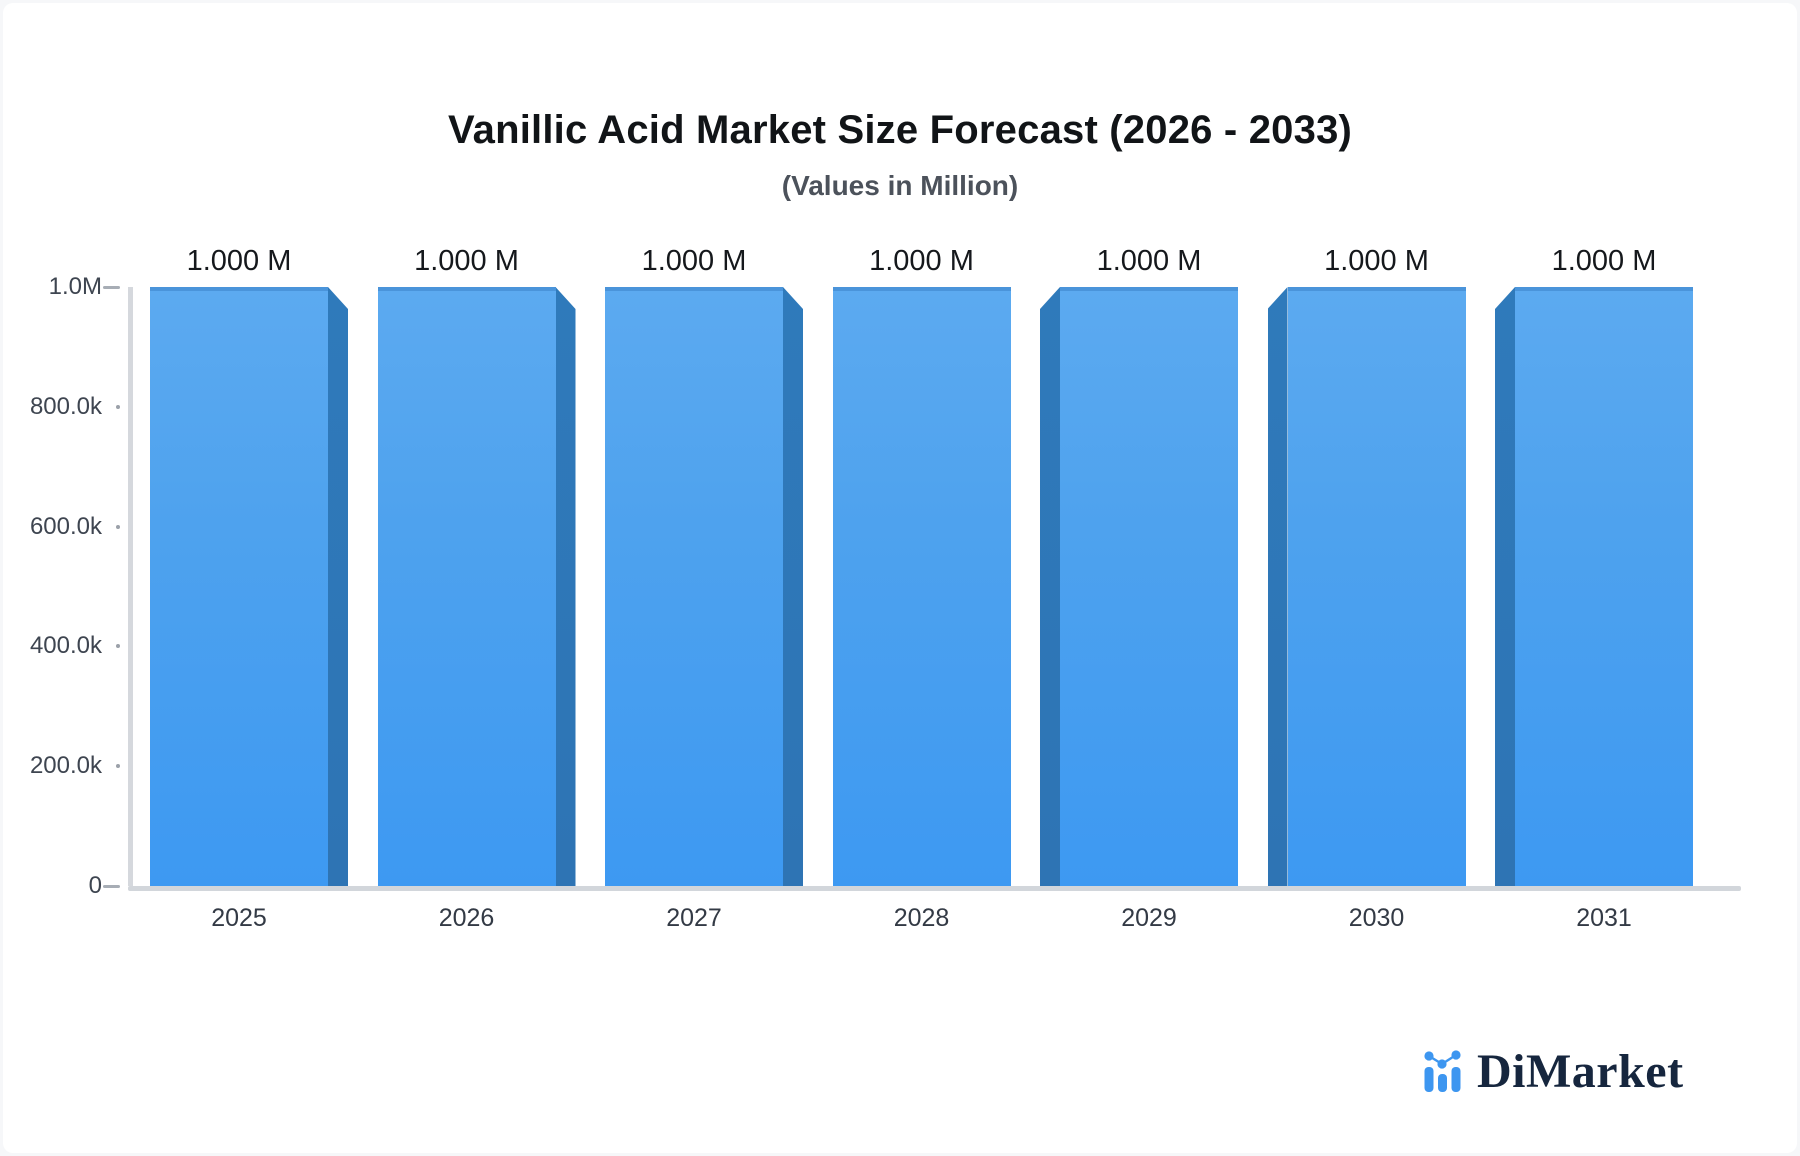  I want to click on y-axis-tick-label: 0, so click(95, 885).